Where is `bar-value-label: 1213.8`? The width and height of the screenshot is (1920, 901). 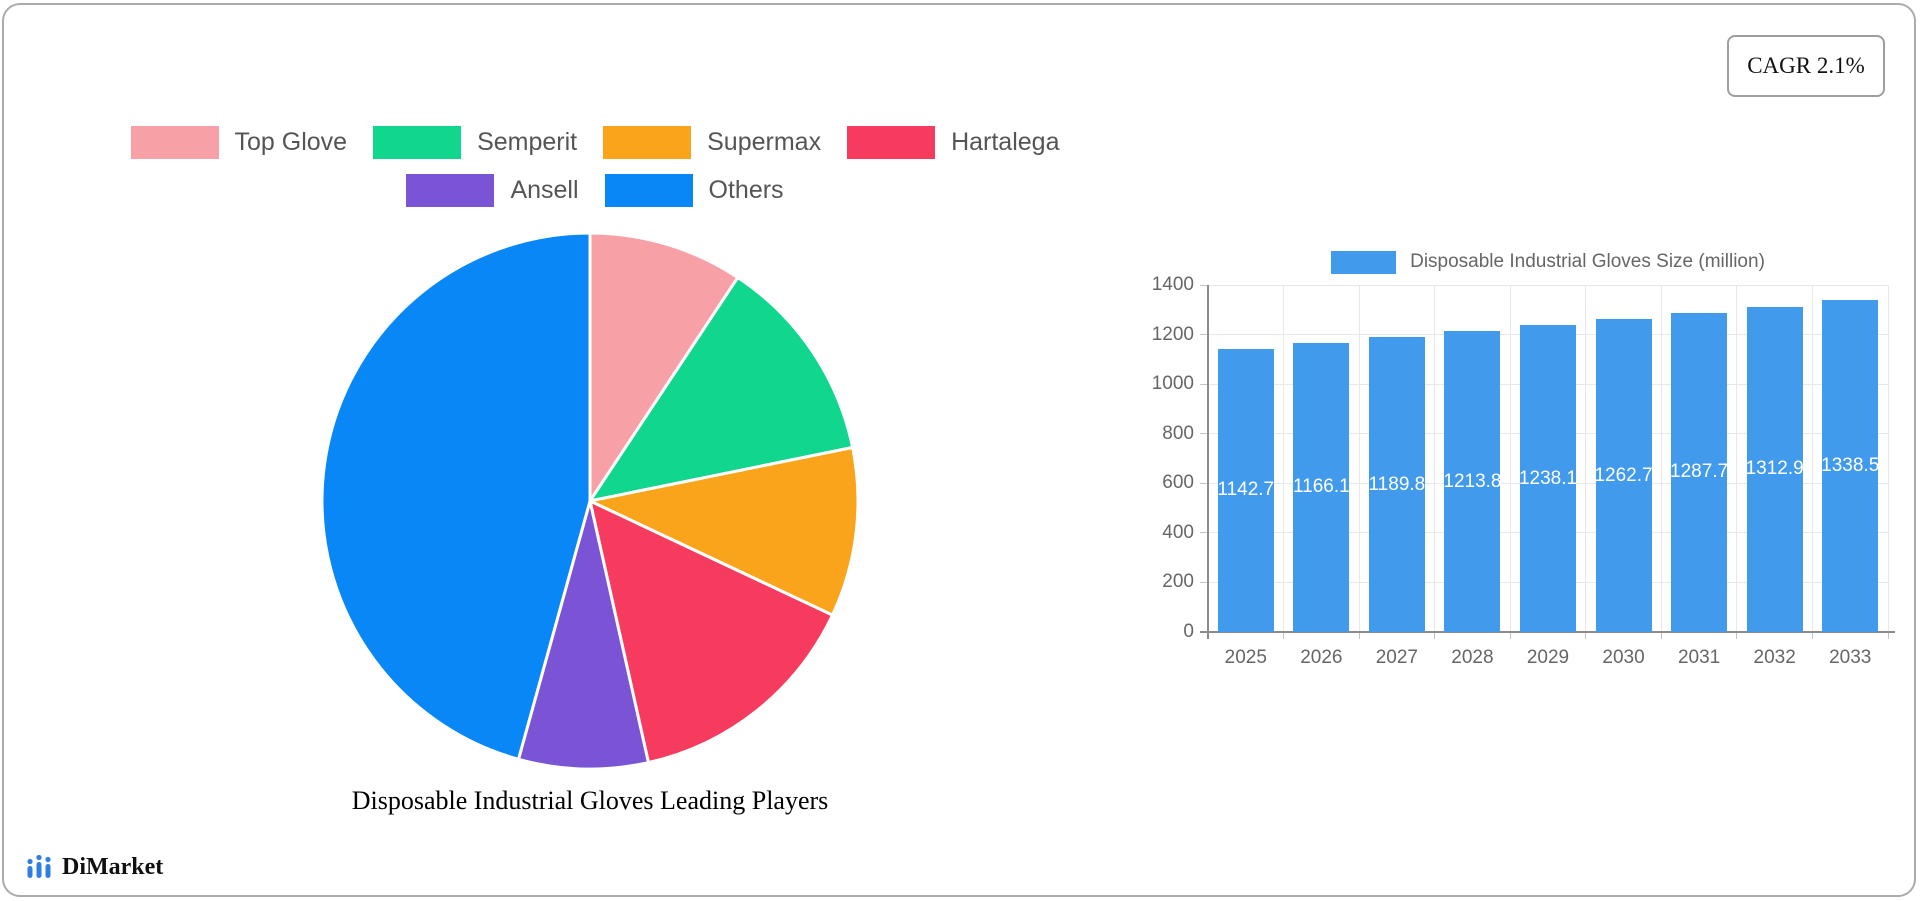
bar-value-label: 1213.8 is located at coordinates (1472, 481).